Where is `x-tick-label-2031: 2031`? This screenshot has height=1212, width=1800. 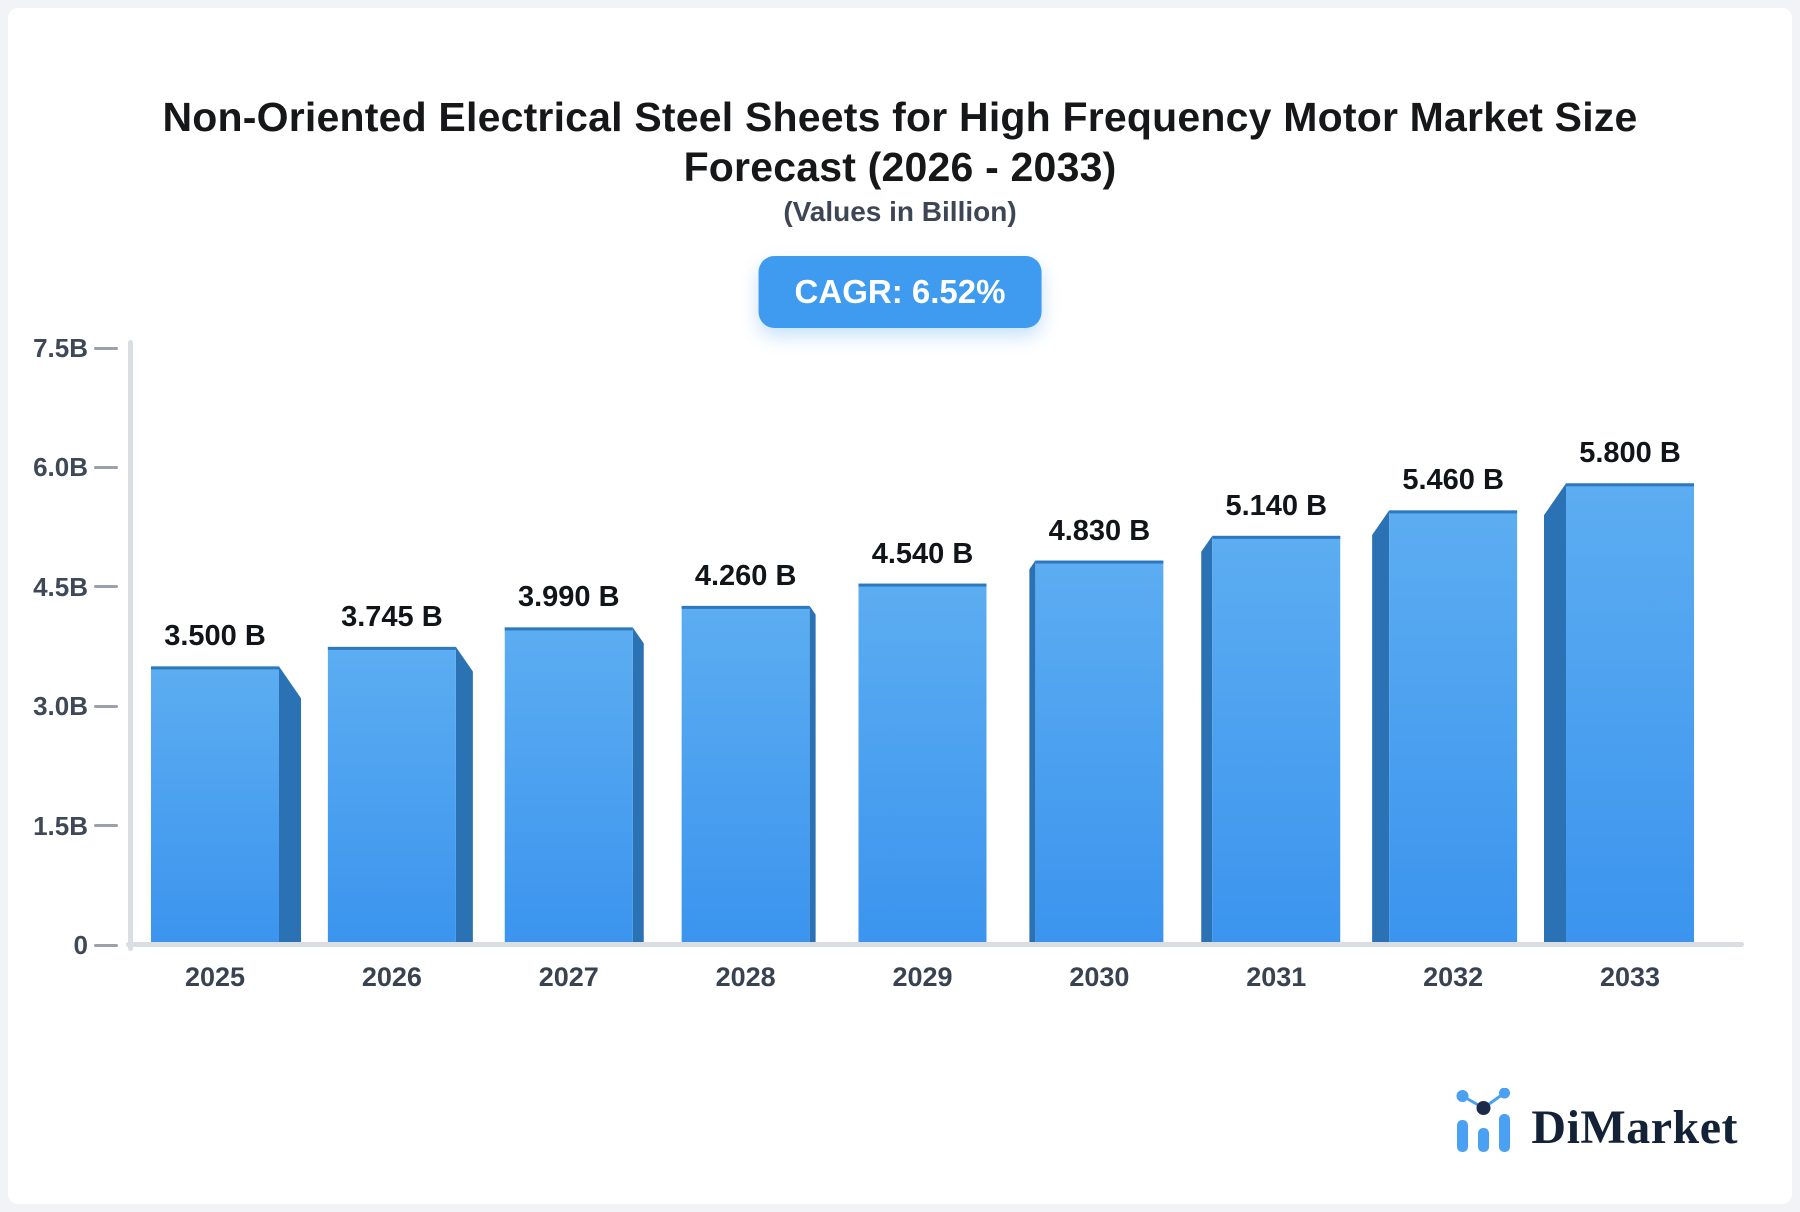
x-tick-label-2031: 2031 is located at coordinates (1276, 977).